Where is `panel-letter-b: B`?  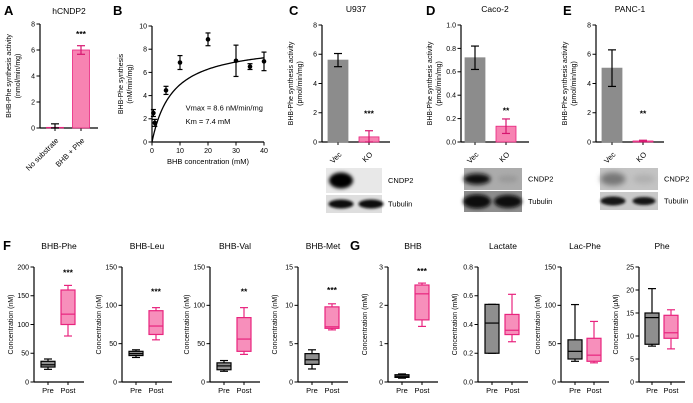 panel-letter-b: B is located at coordinates (118, 10).